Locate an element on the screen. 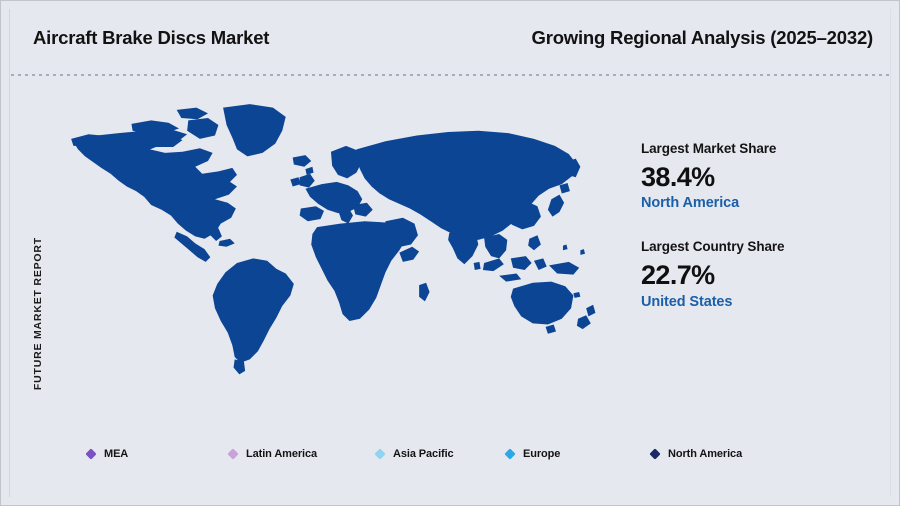 The width and height of the screenshot is (900, 506). landmass-new-zealand-south is located at coordinates (583, 322).